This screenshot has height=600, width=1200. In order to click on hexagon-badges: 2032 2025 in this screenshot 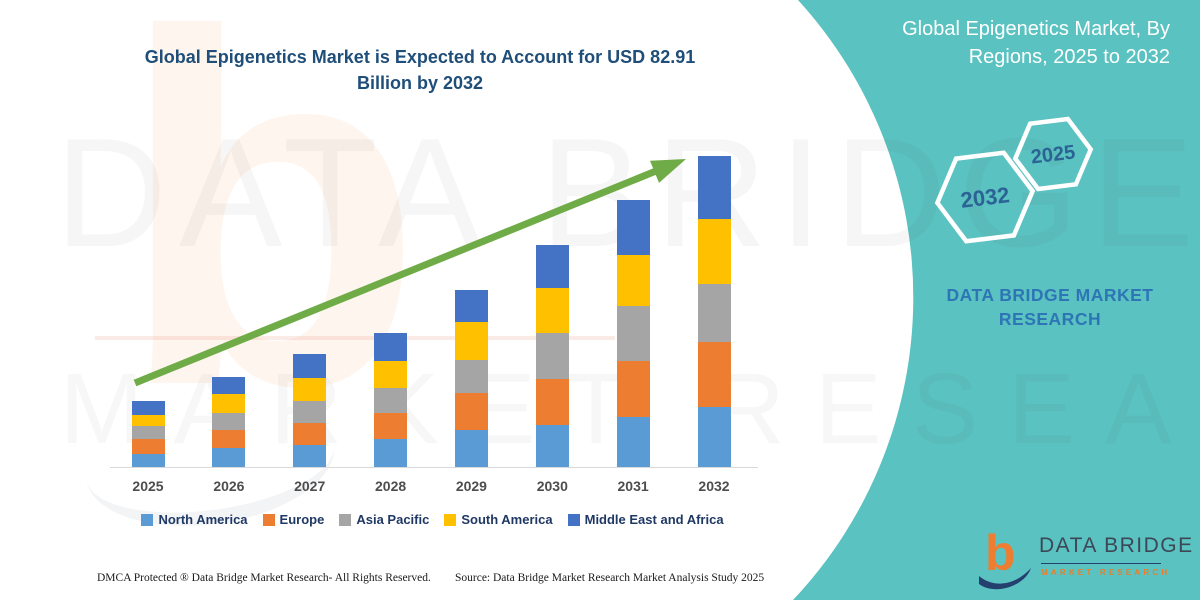, I will do `click(1014, 180)`.